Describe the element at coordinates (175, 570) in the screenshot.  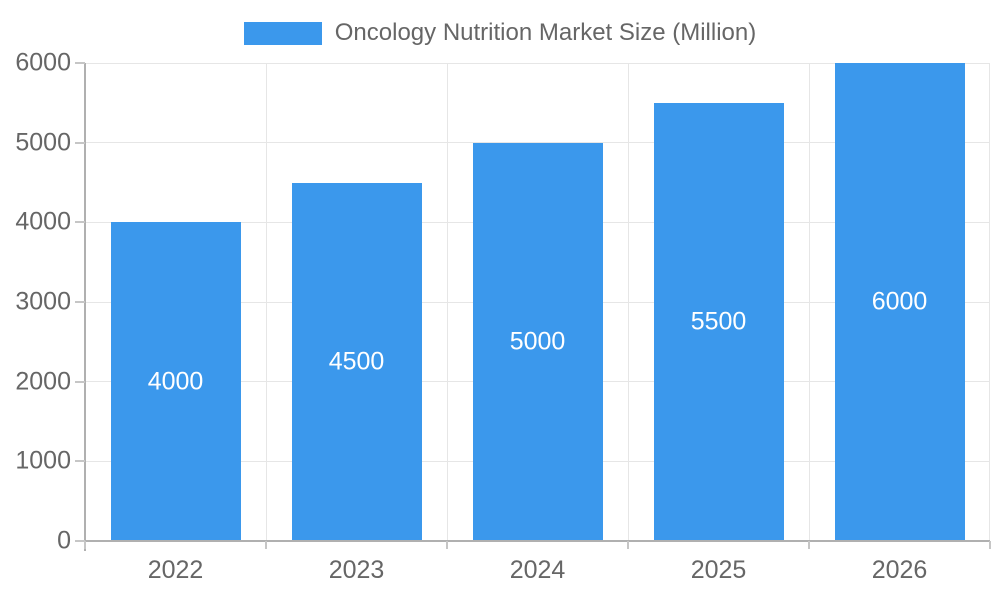
I see `x-tick-label: 2022` at that location.